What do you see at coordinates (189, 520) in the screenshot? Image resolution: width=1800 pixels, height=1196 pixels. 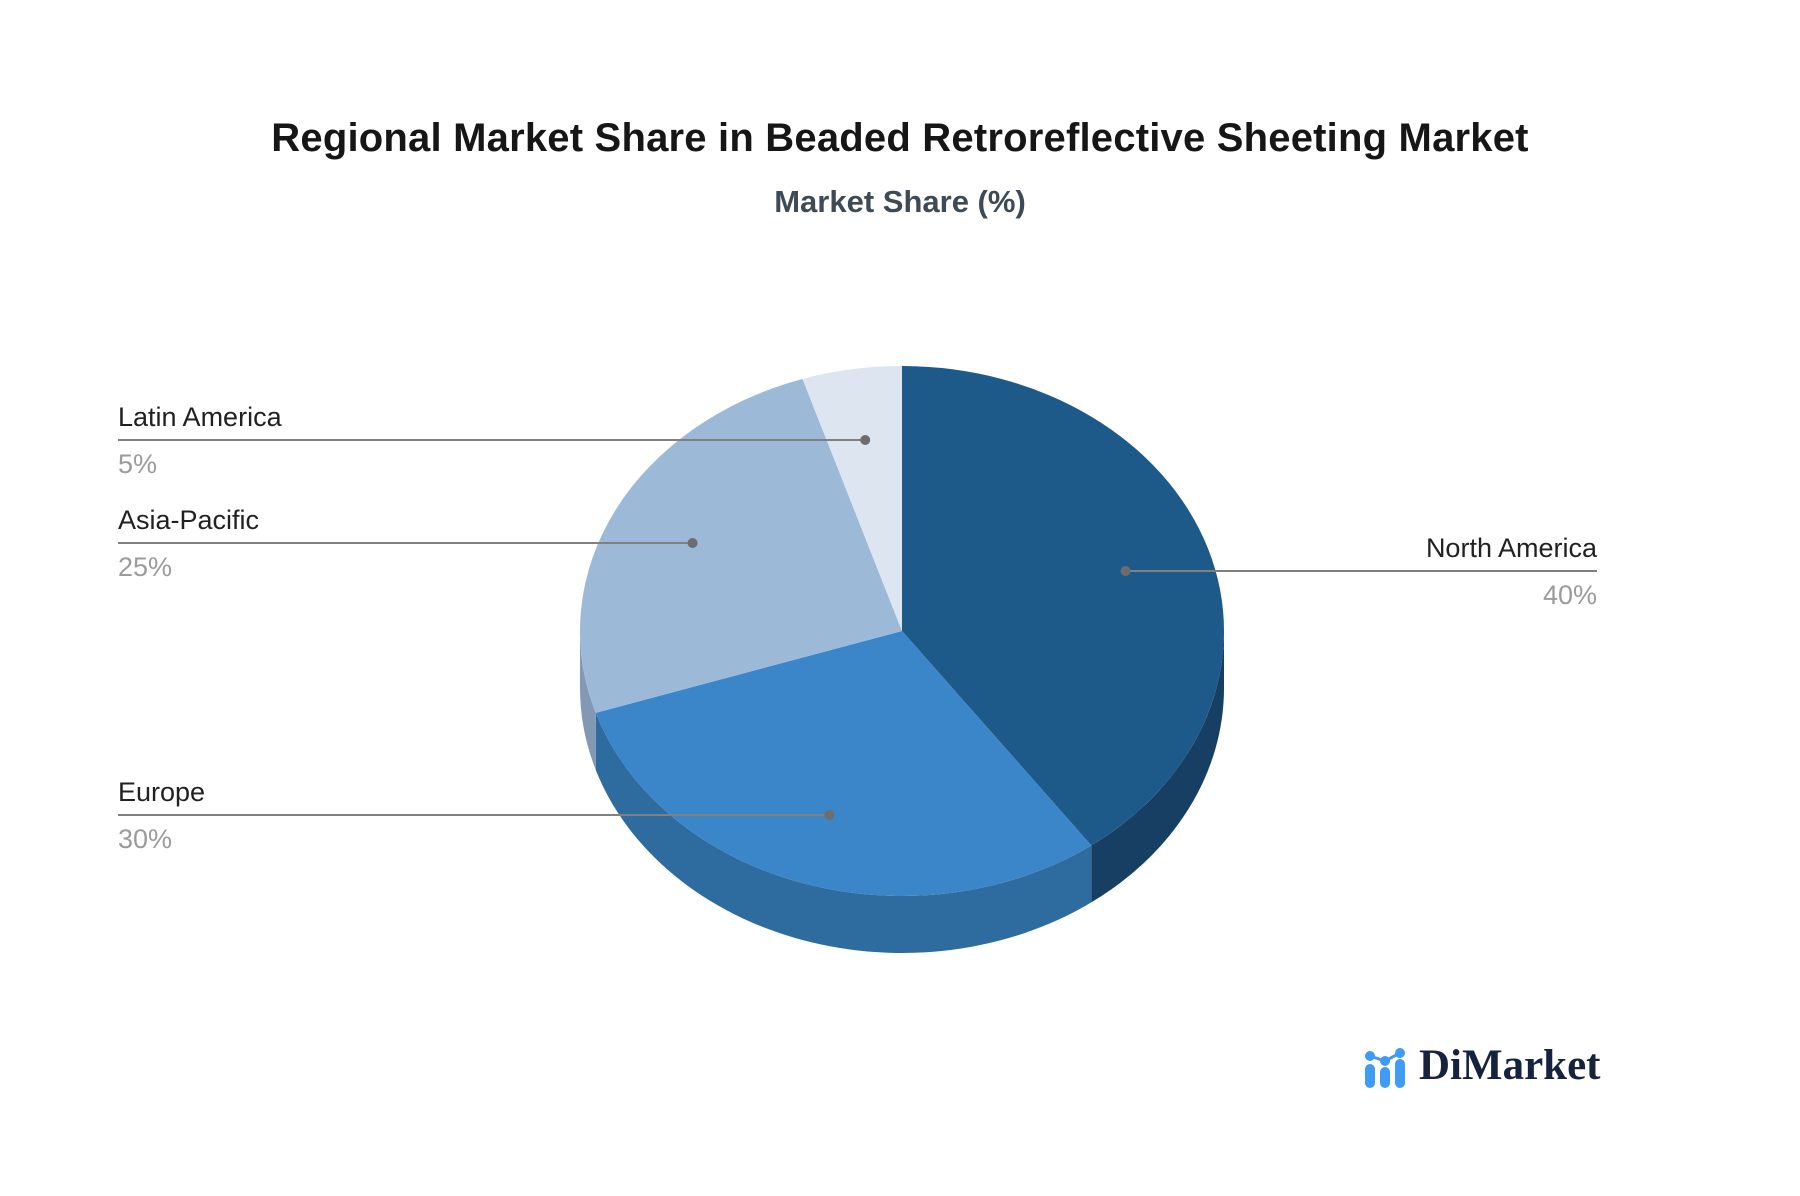 I see `slice-label-asia-pacific: Asia-Pacific` at bounding box center [189, 520].